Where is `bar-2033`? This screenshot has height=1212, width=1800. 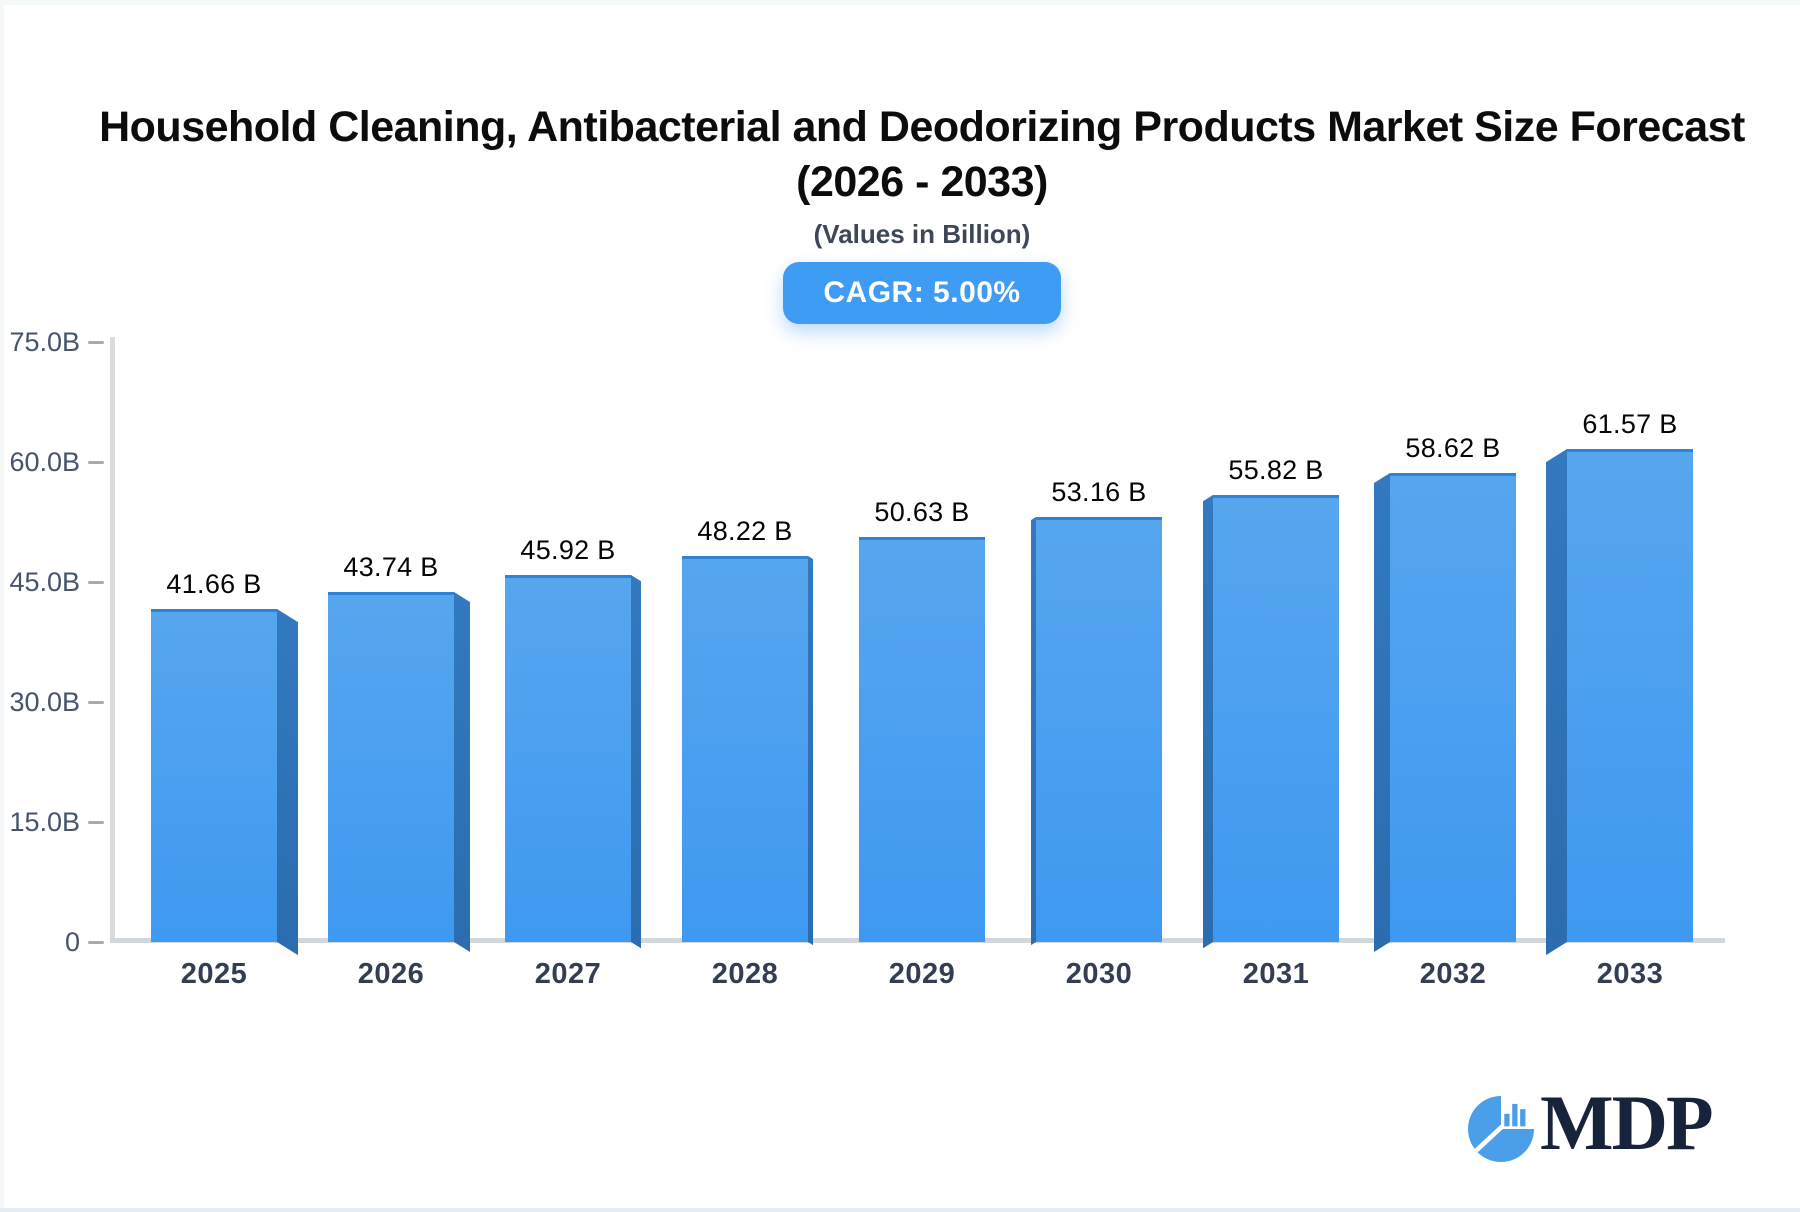
bar-2033 is located at coordinates (1630, 695).